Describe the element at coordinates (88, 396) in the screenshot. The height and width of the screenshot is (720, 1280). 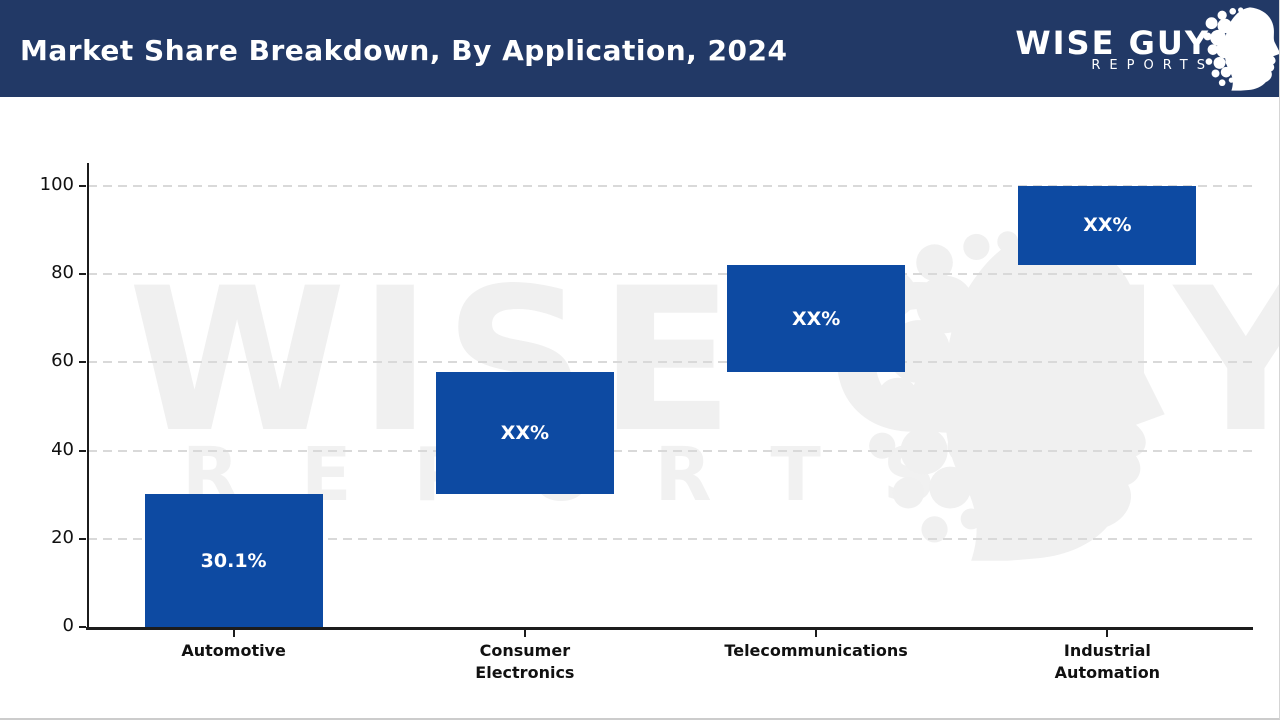
I see `y-axis-spine` at that location.